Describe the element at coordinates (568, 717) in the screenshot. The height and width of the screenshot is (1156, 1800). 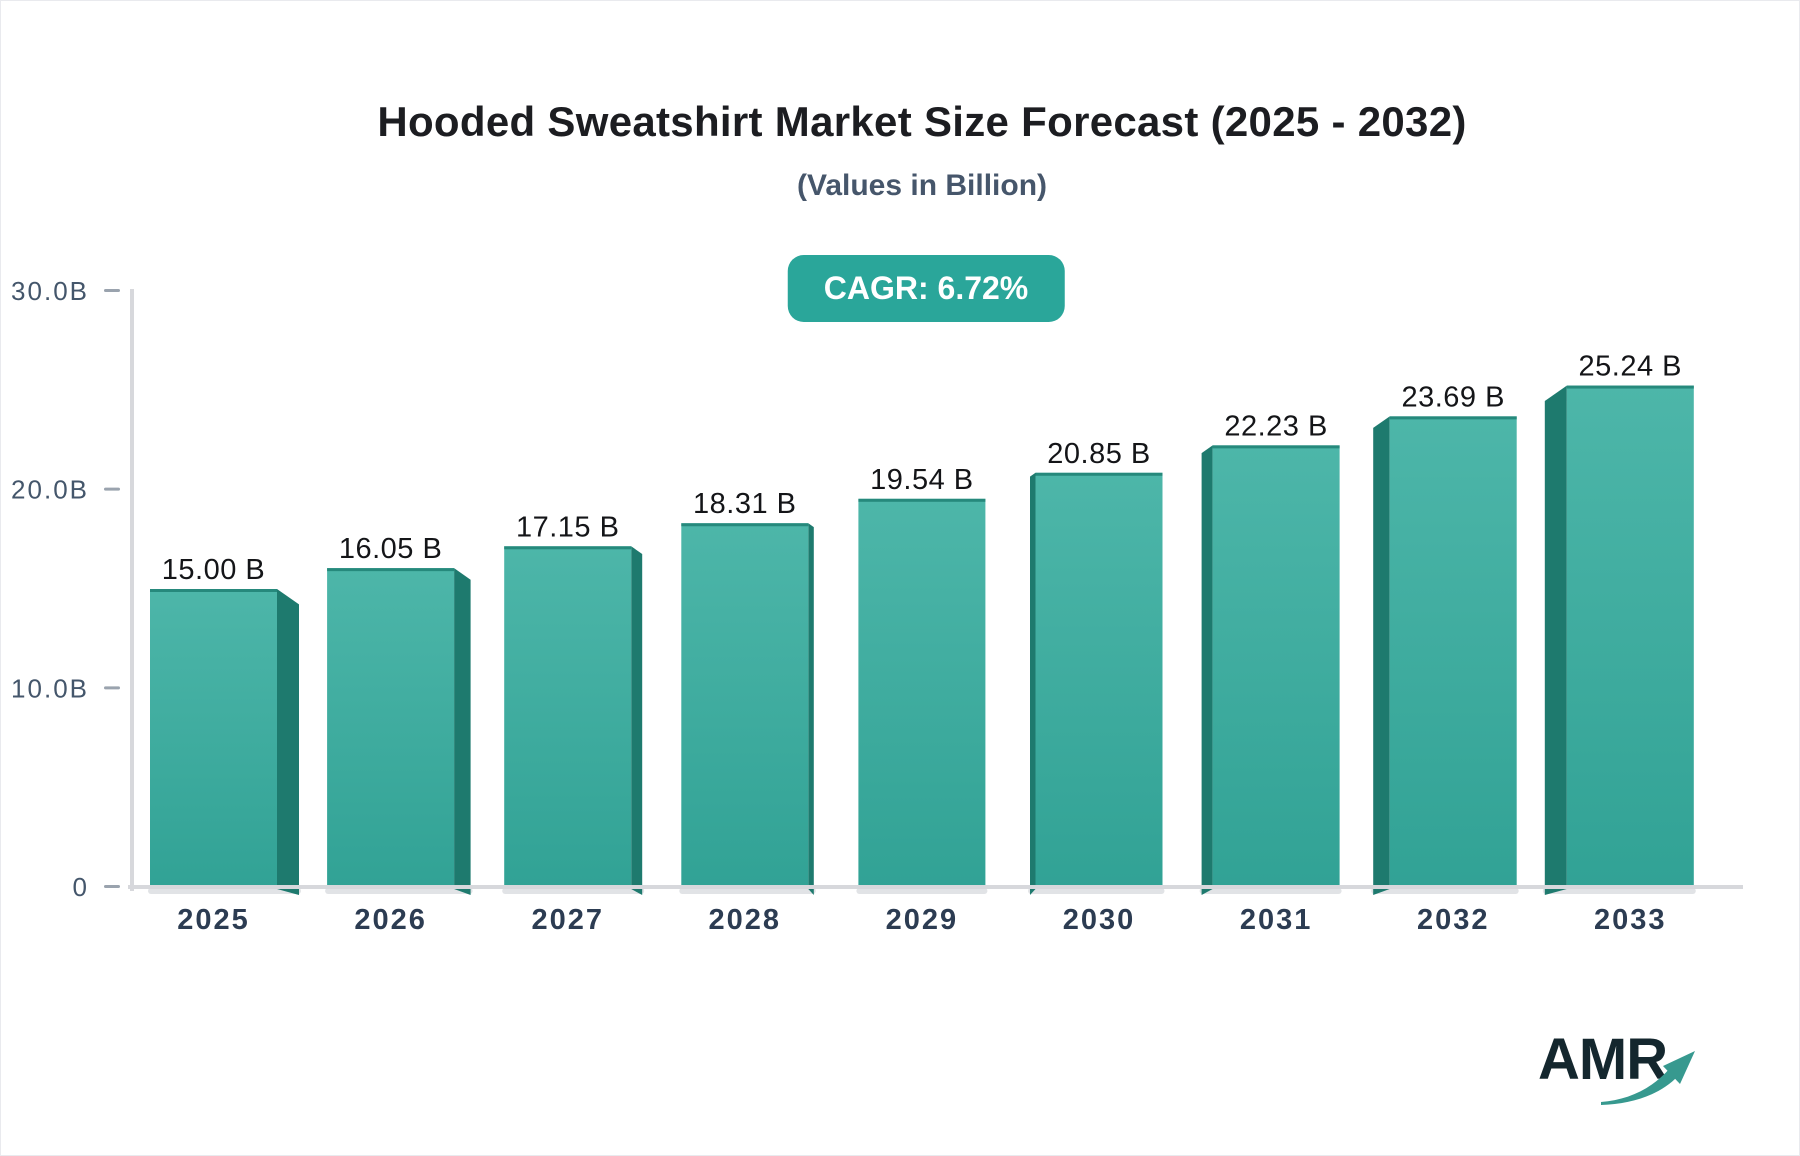
I see `bar-2027` at that location.